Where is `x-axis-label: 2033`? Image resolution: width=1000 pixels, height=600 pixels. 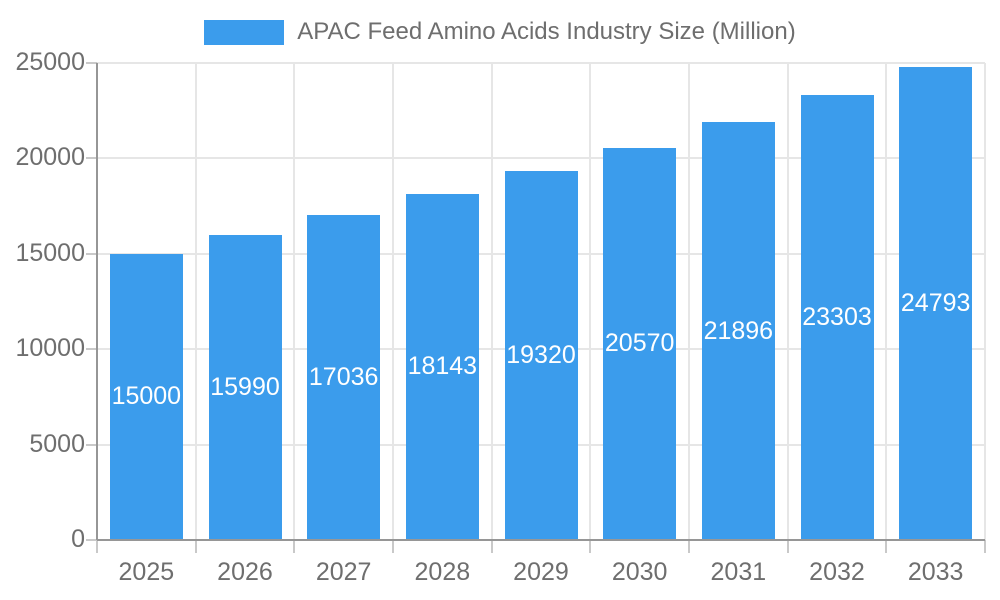 x-axis-label: 2033 is located at coordinates (935, 572).